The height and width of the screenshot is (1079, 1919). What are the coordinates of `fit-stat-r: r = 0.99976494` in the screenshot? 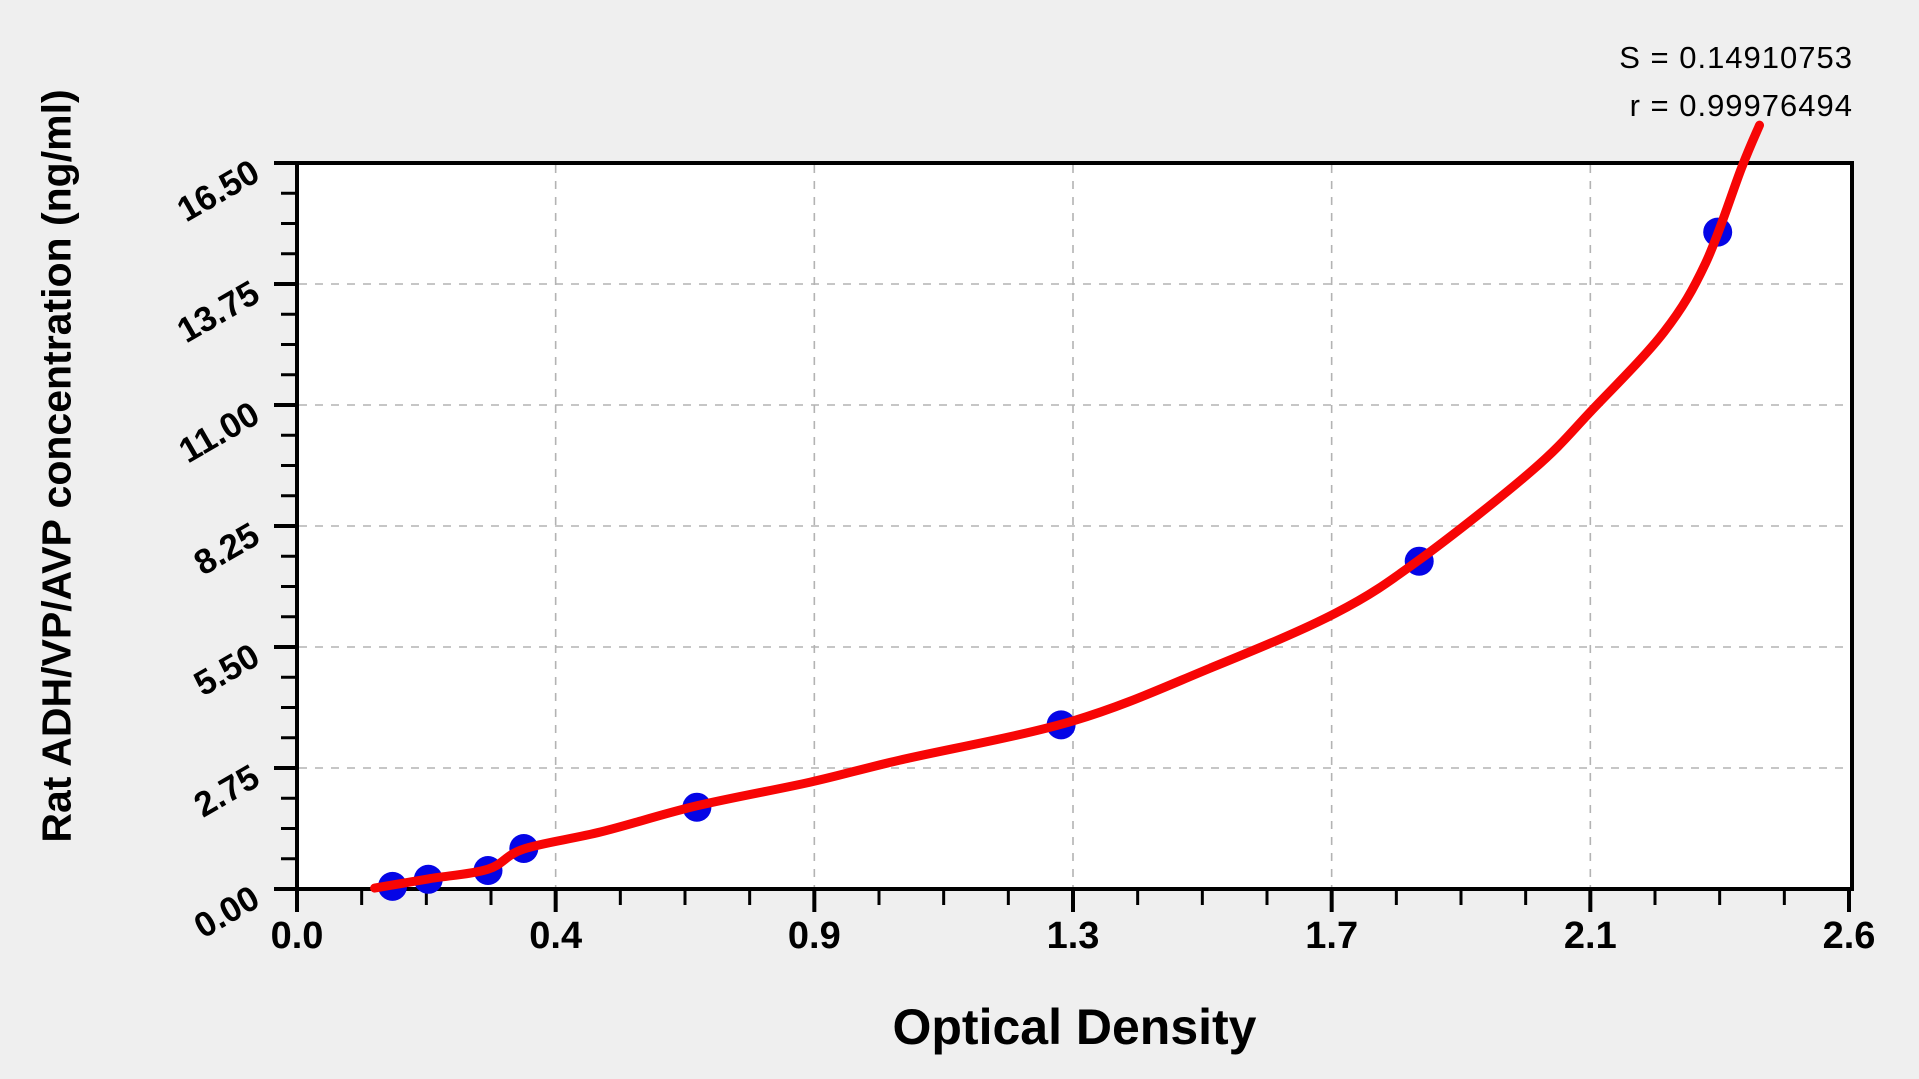 It's located at (1741, 105).